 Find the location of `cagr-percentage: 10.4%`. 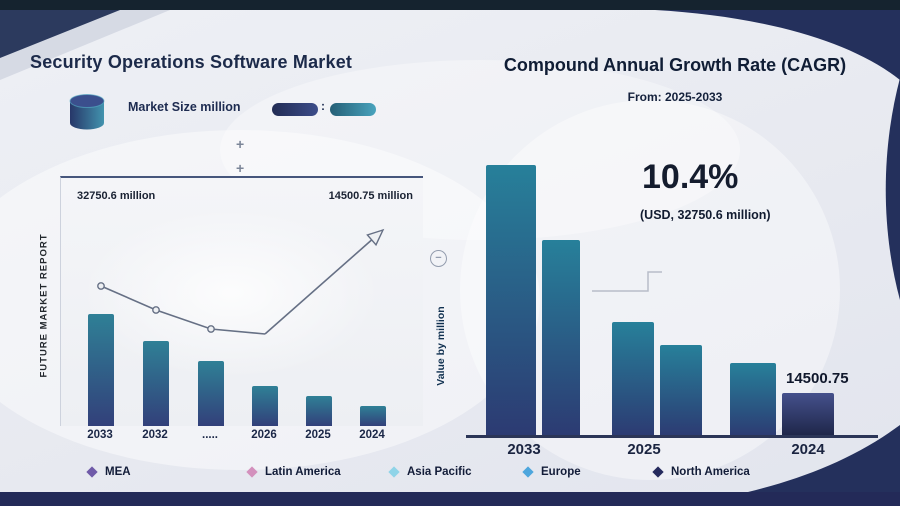

cagr-percentage: 10.4% is located at coordinates (690, 177).